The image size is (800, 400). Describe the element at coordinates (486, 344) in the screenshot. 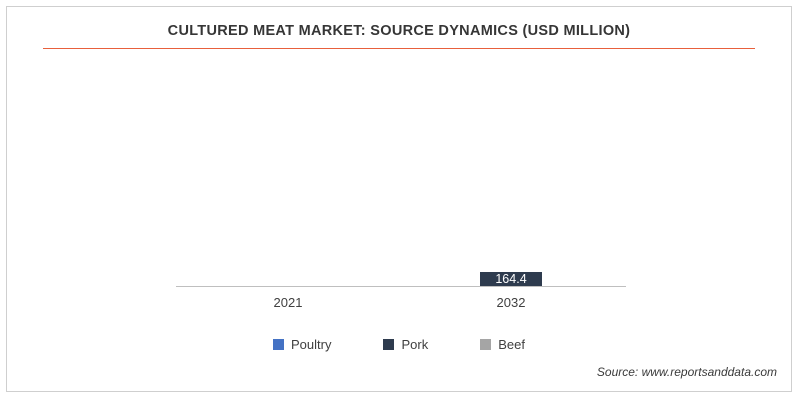

I see `legend-swatch-beef` at that location.